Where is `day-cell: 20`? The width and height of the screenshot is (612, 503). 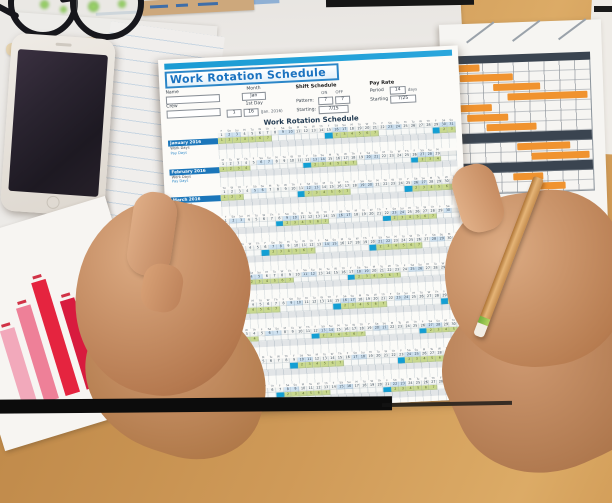 day-cell: 20 is located at coordinates (381, 411).